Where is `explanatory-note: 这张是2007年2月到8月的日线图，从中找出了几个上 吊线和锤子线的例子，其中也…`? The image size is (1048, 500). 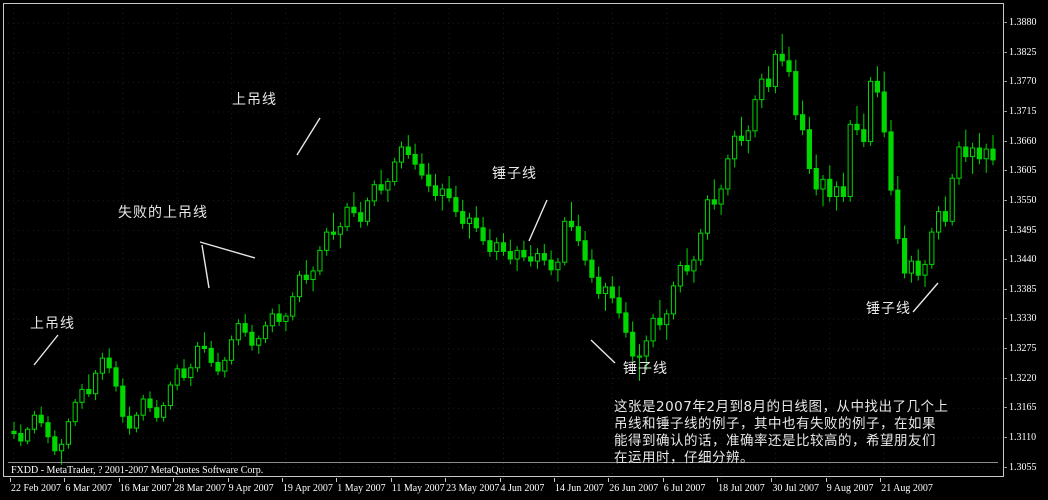 explanatory-note: 这张是2007年2月到8月的日线图，从中找出了几个上 吊线和锤子线的例子，其中也… is located at coordinates (781, 432).